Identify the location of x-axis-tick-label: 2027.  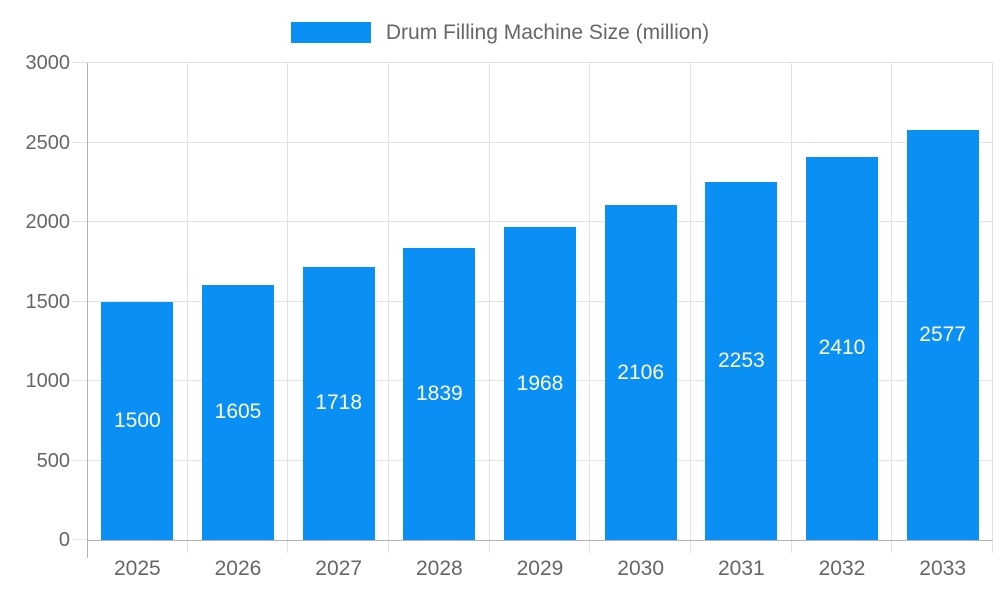
(339, 568).